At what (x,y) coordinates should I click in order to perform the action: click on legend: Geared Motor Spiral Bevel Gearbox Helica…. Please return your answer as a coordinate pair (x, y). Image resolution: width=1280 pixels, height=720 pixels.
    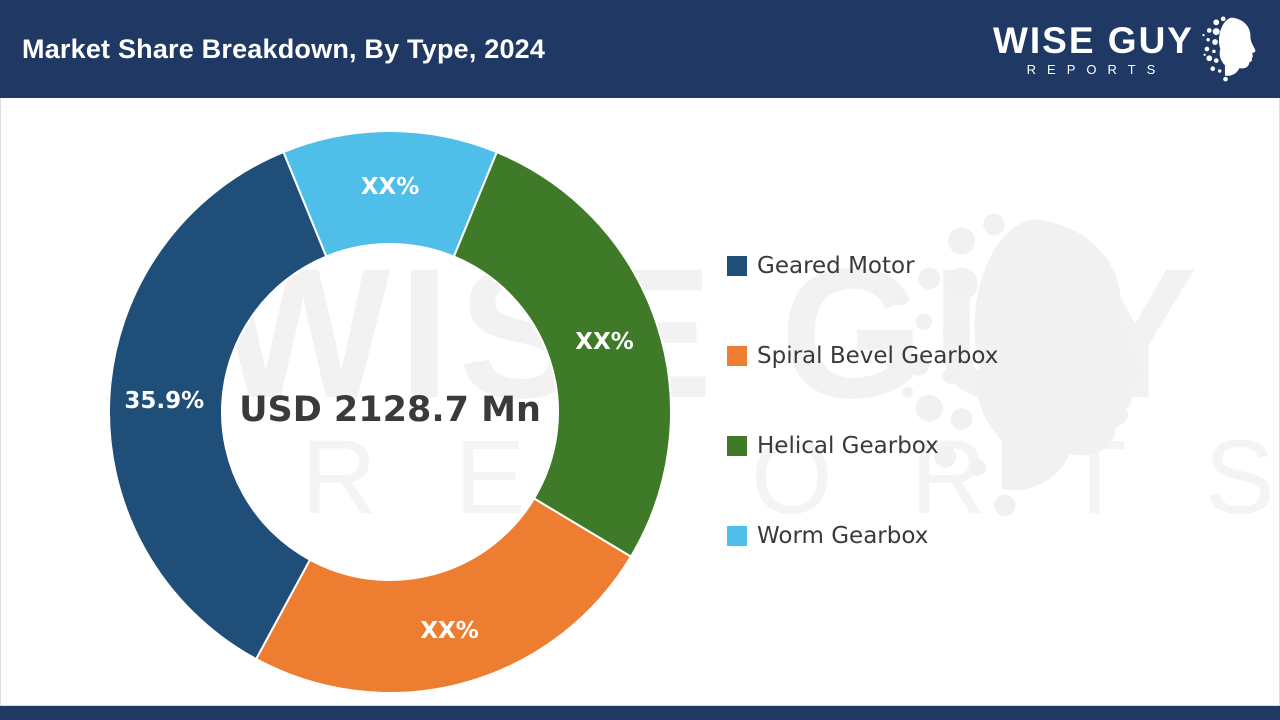
    Looking at the image, I should click on (862, 401).